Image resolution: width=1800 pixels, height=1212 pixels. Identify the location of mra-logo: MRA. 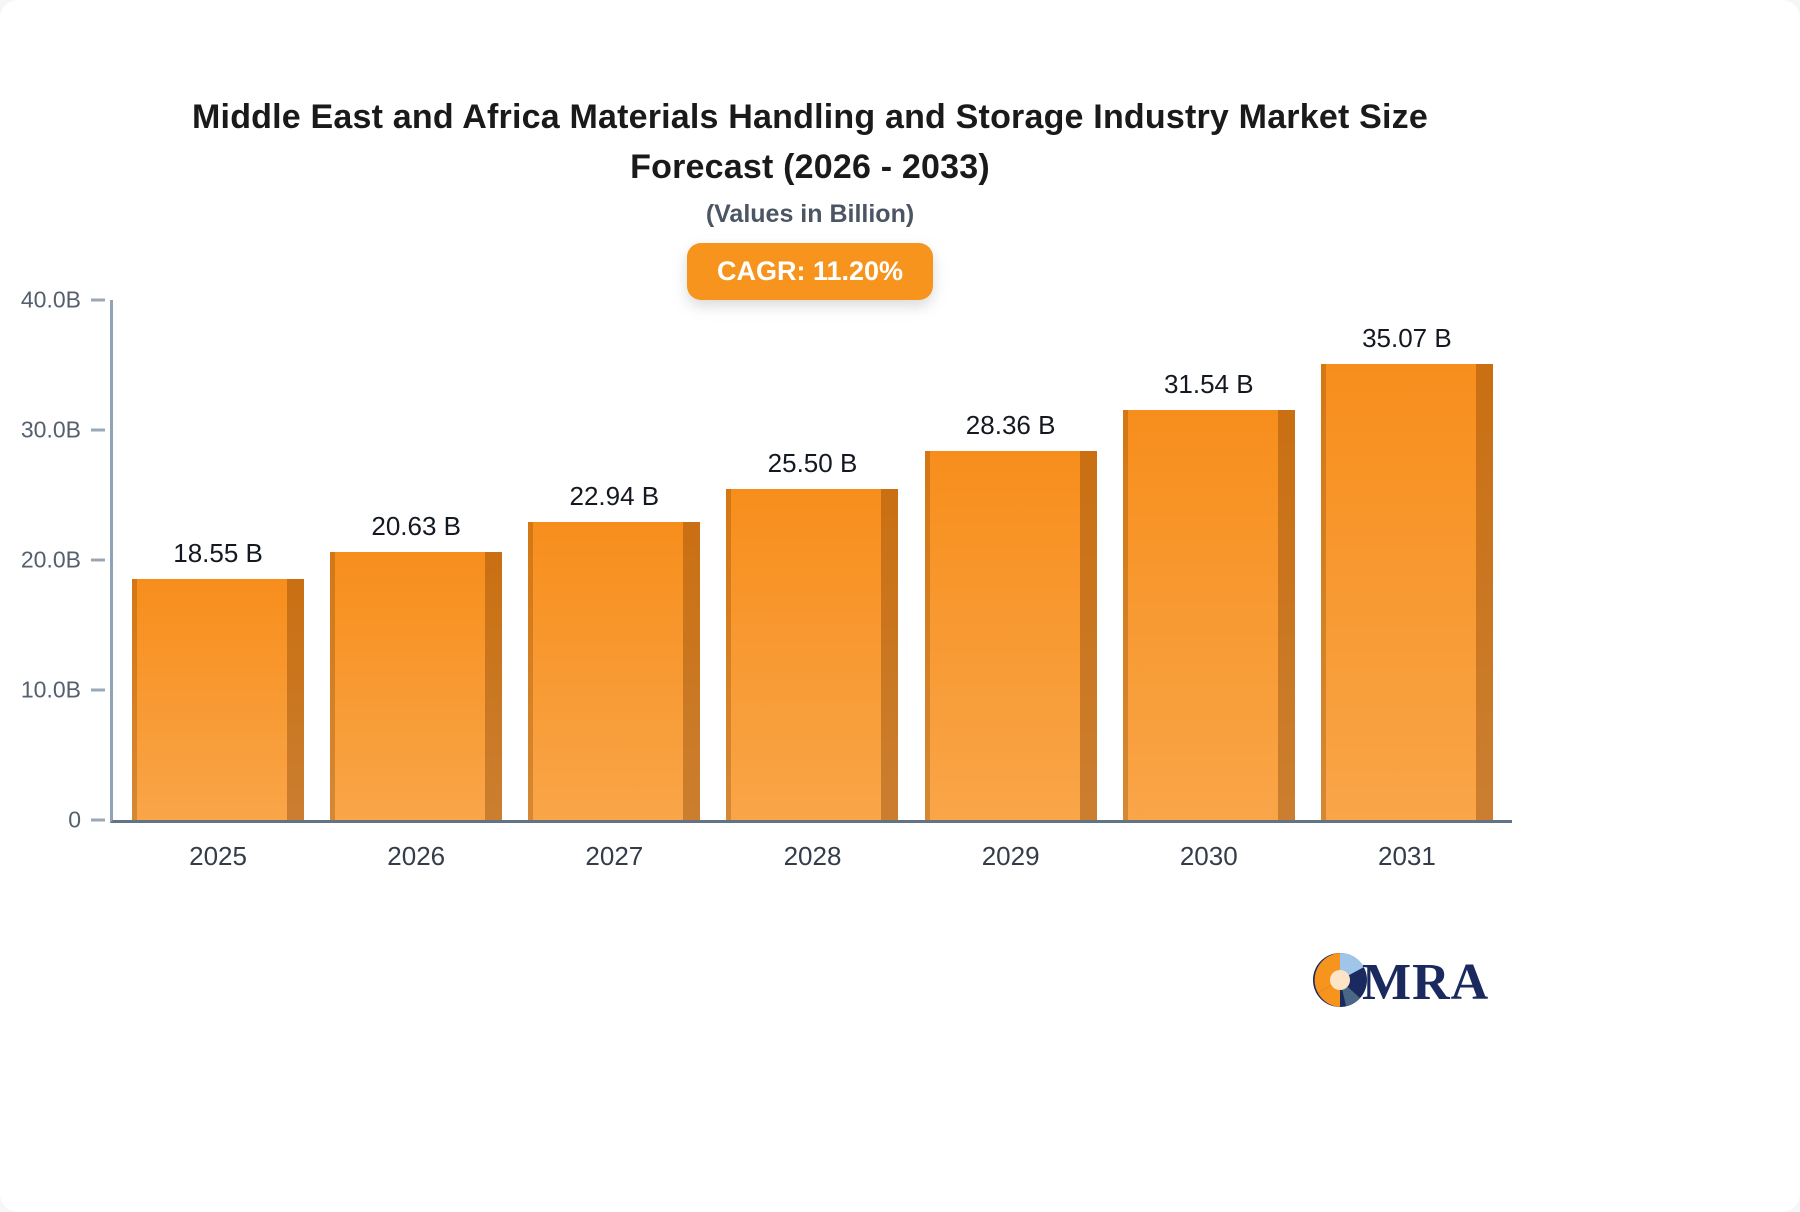
(1398, 982).